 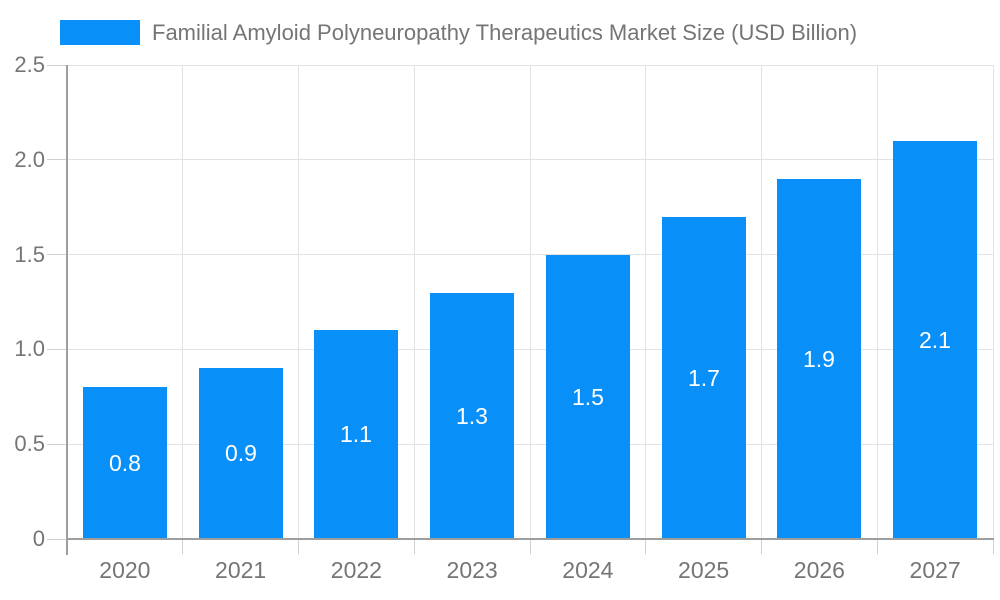 I want to click on bar: 1.1, so click(x=356, y=434).